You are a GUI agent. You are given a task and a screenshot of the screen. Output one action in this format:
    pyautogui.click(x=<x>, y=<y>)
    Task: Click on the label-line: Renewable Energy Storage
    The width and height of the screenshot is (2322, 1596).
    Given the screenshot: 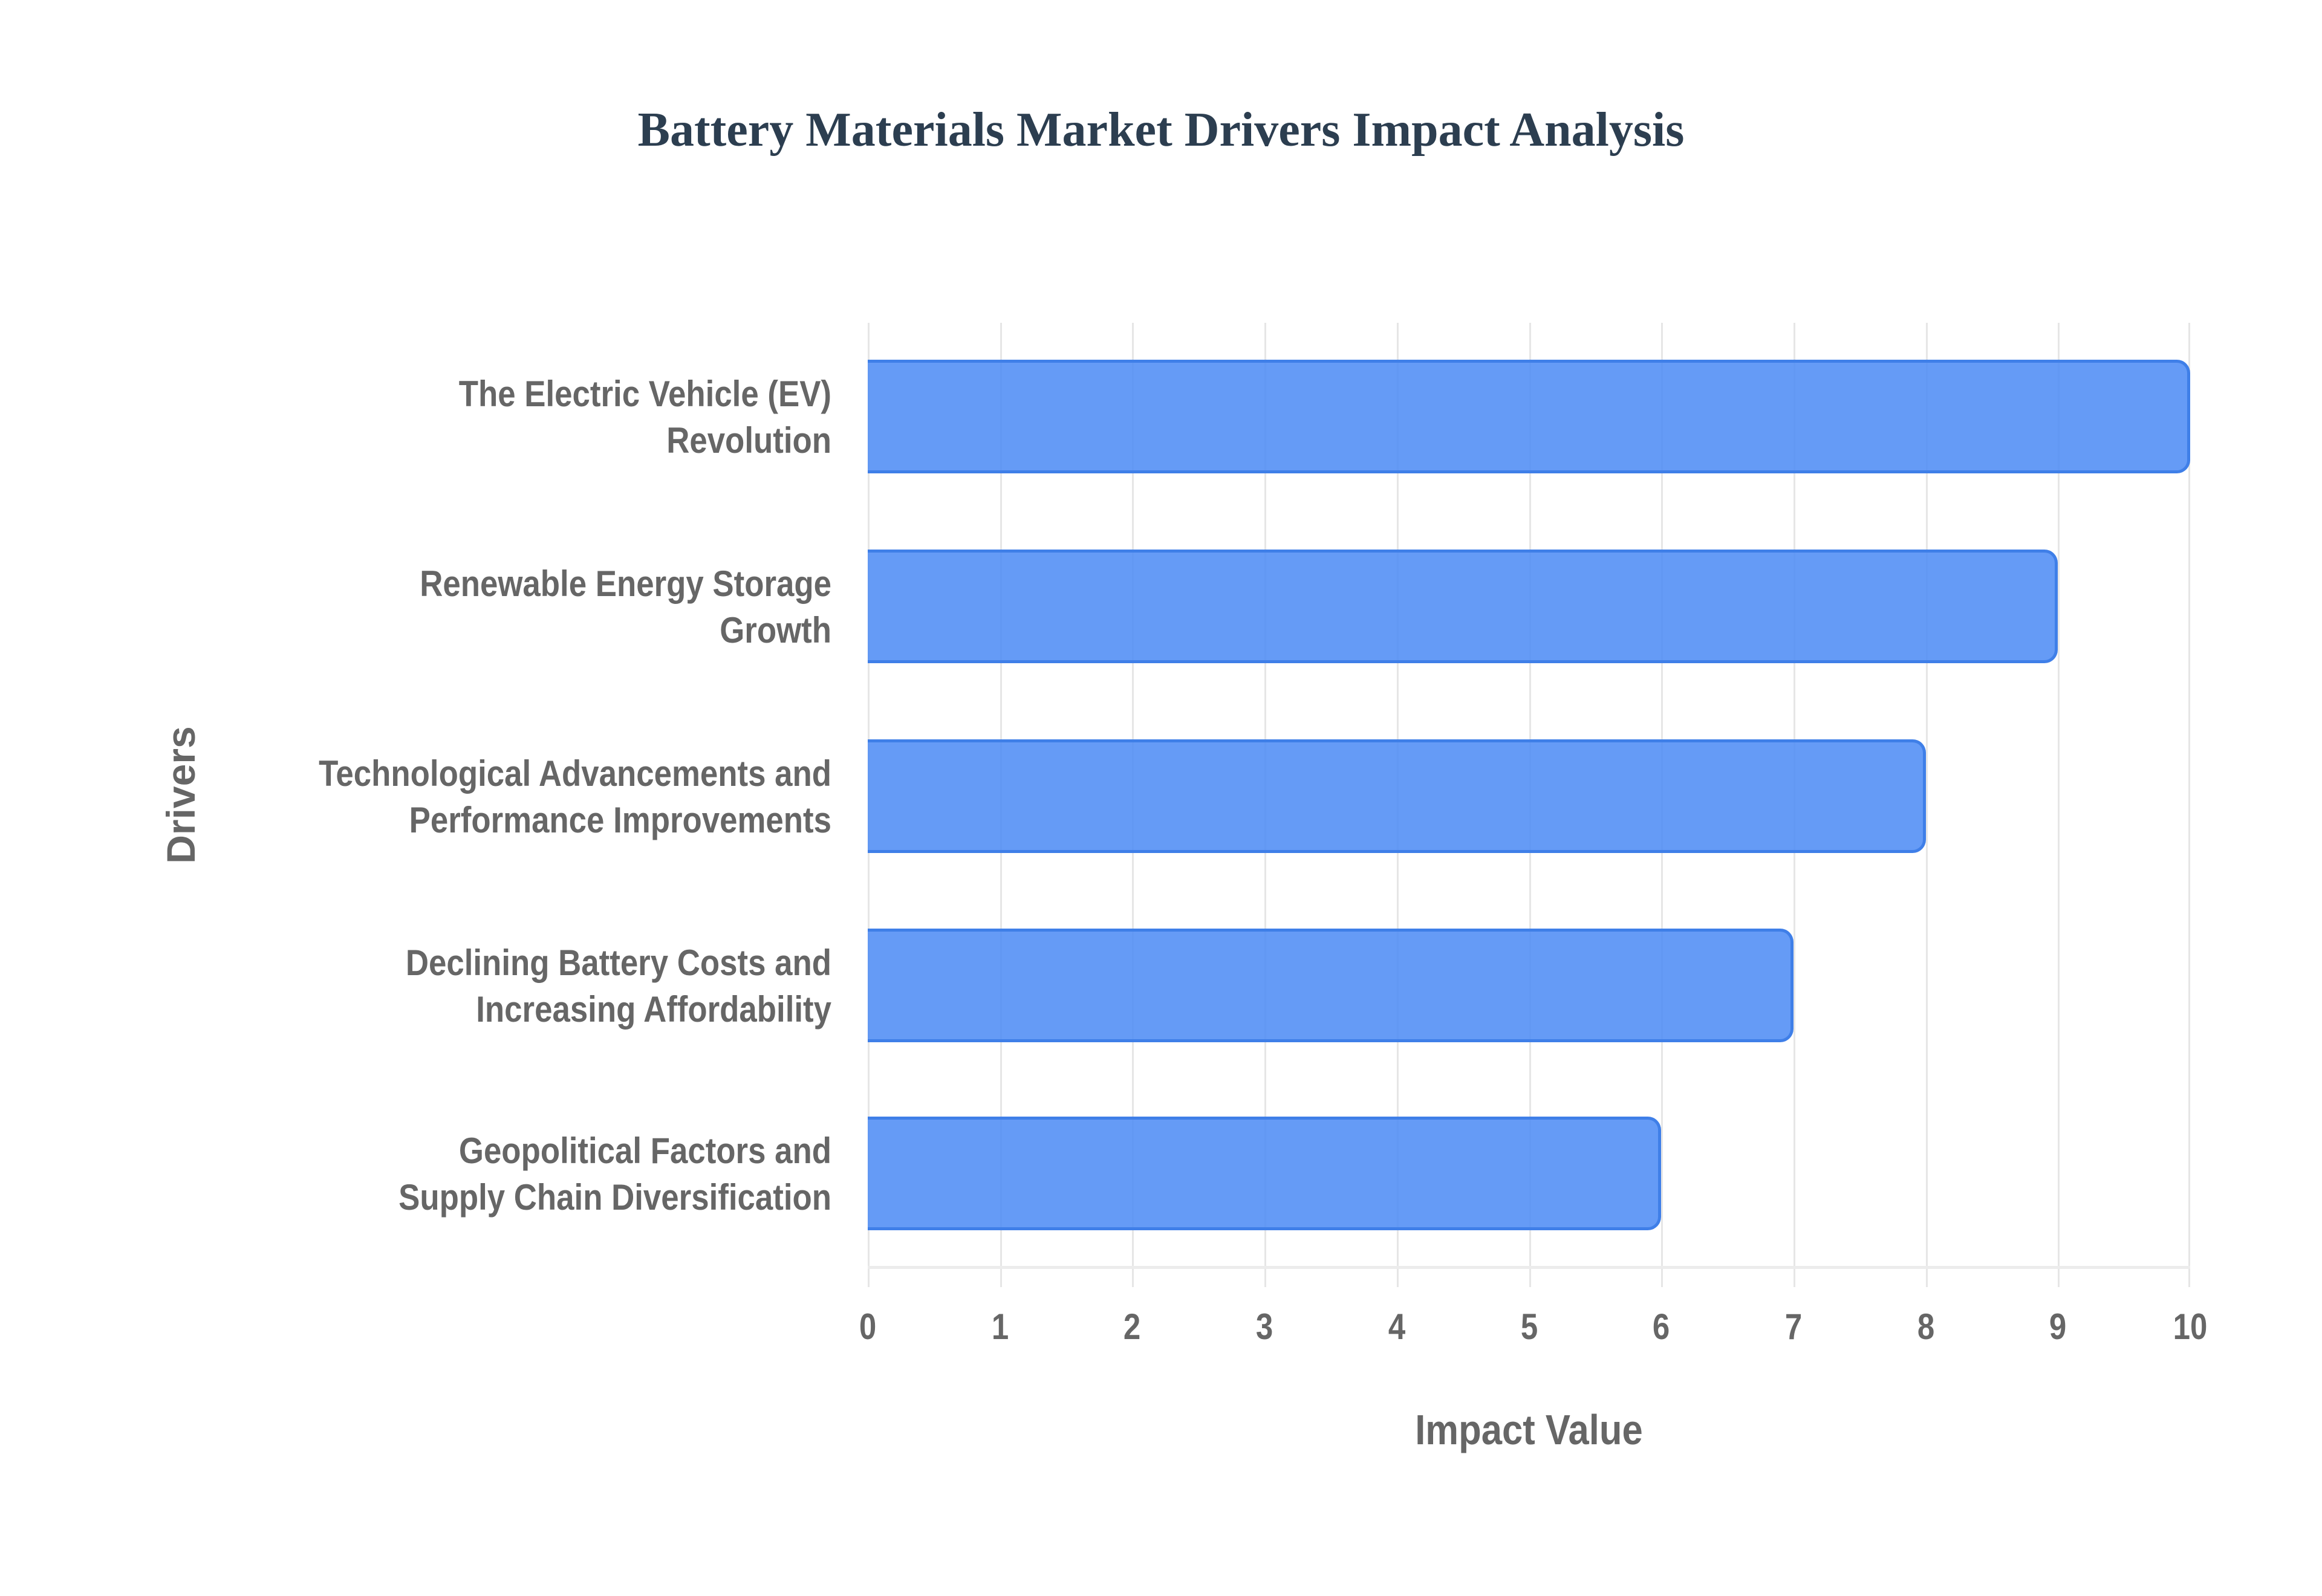 What is the action you would take?
    pyautogui.click(x=625, y=583)
    